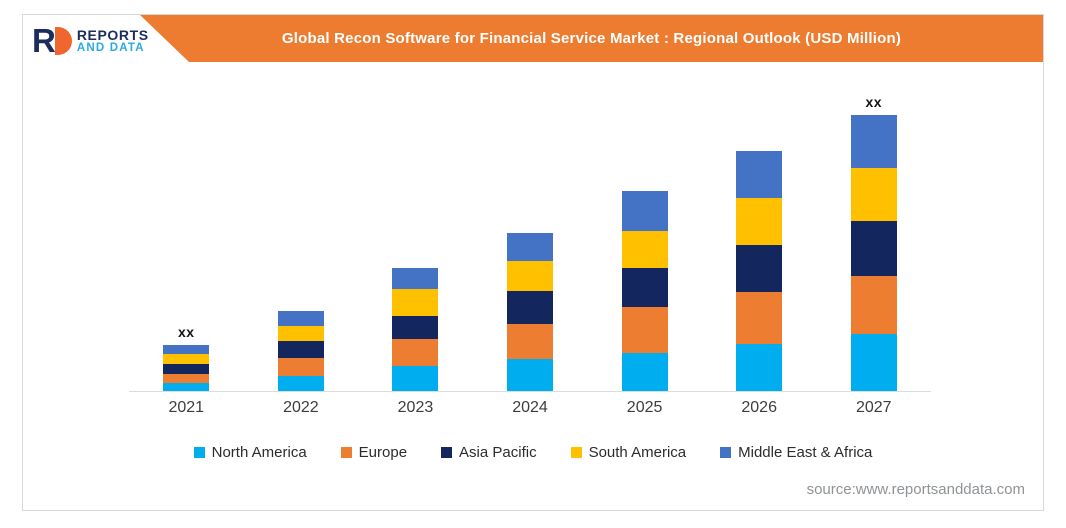 Image resolution: width=1066 pixels, height=528 pixels. I want to click on logo-line-reports: REPORTS, so click(112, 34).